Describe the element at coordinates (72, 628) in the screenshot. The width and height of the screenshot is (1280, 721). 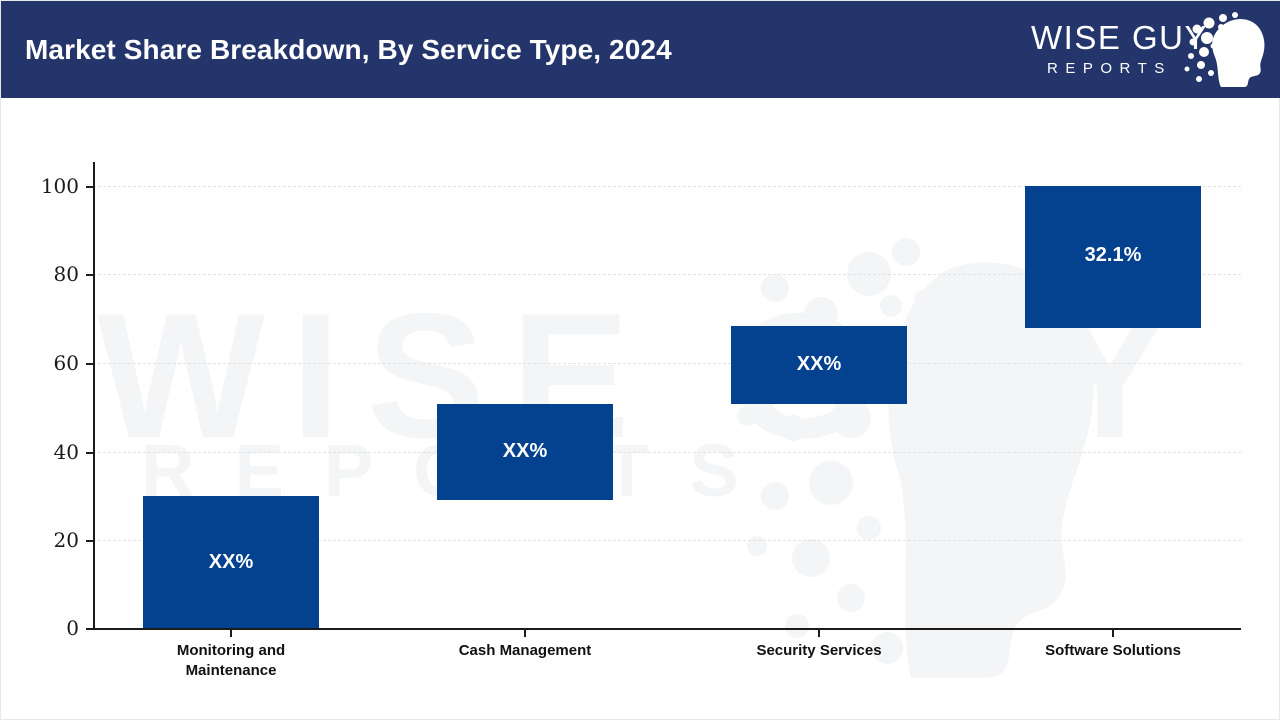
I see `y-tick-label-0: 0` at that location.